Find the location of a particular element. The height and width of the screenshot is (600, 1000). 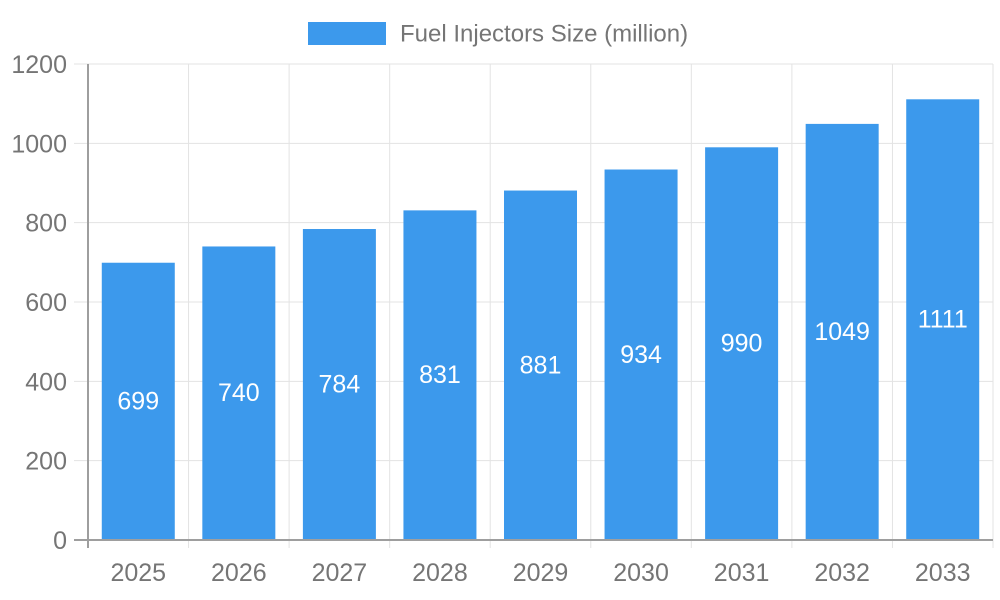

bar-value-label: 1049 is located at coordinates (842, 332).